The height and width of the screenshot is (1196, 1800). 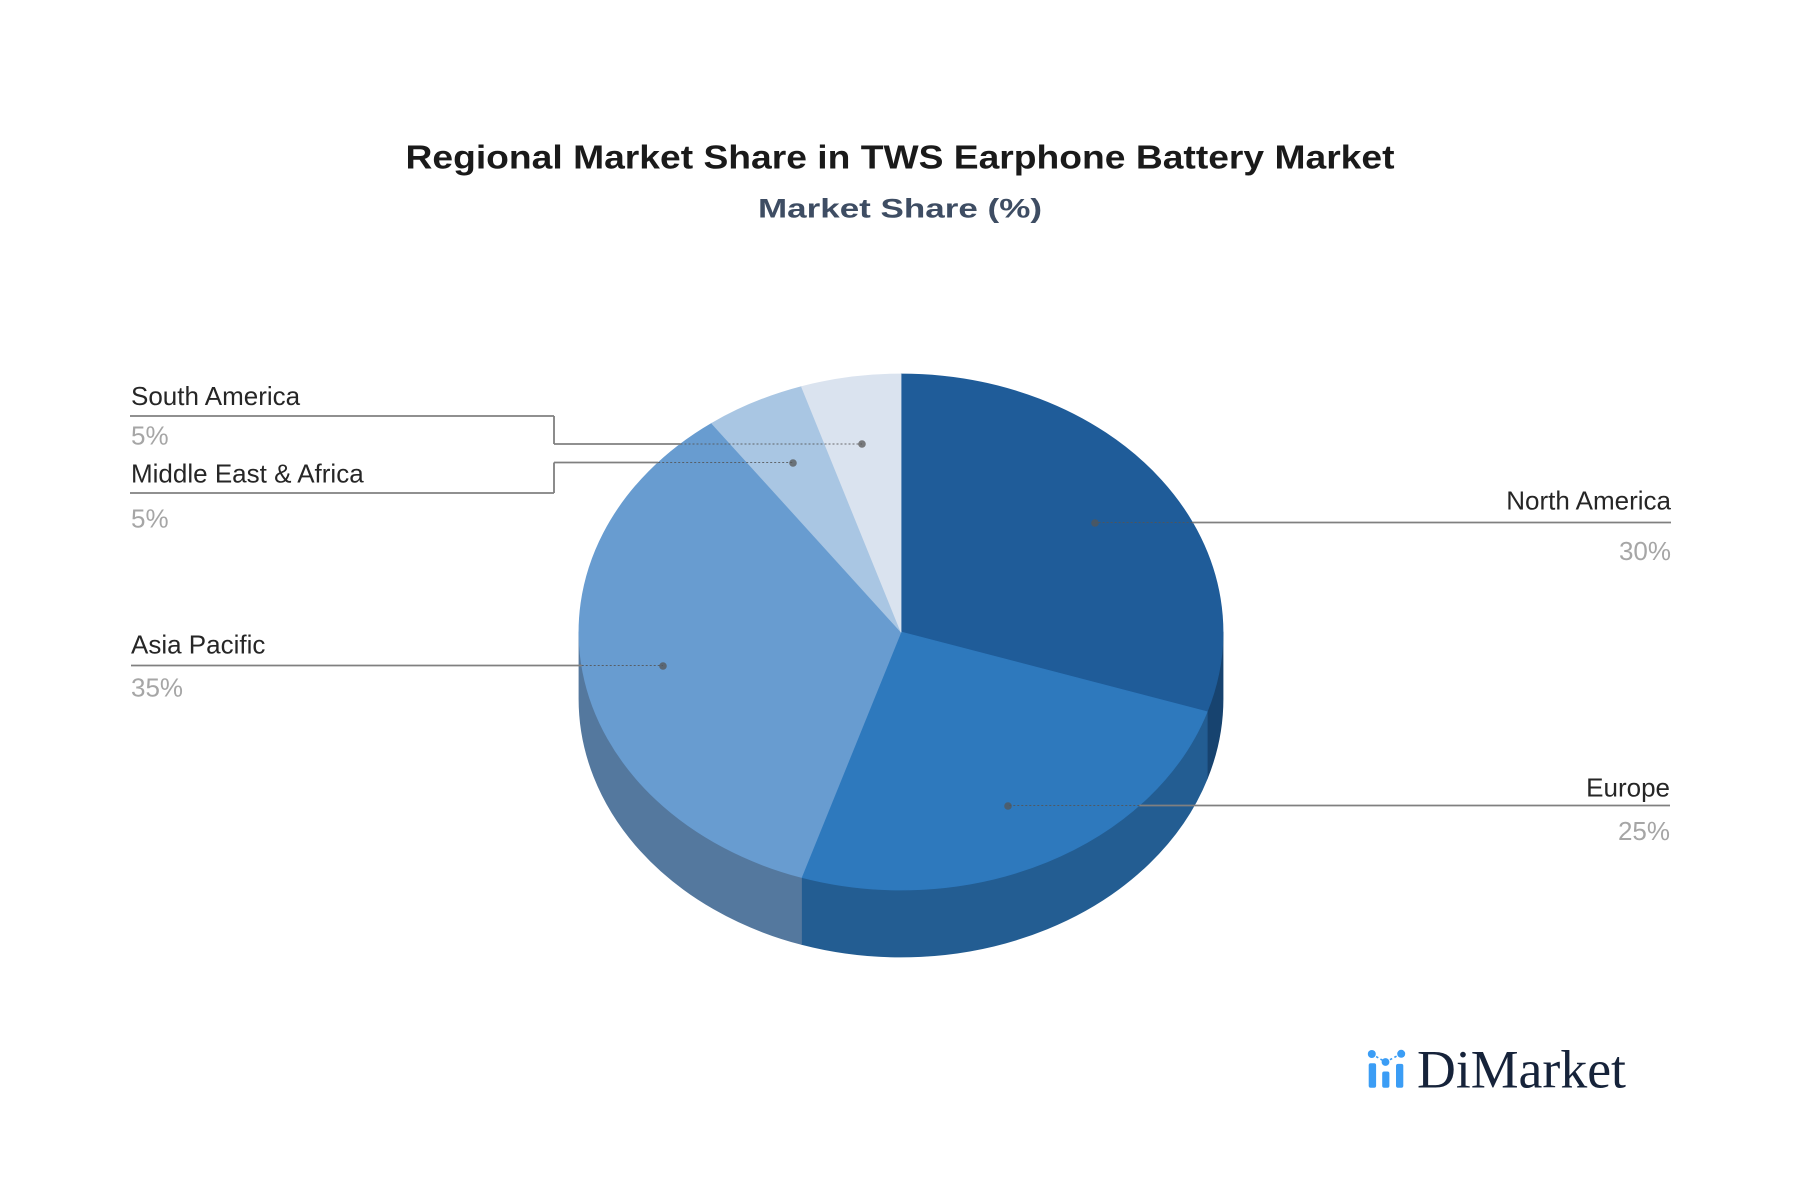 What do you see at coordinates (247, 474) in the screenshot?
I see `svg-text: Middle East & Africa` at bounding box center [247, 474].